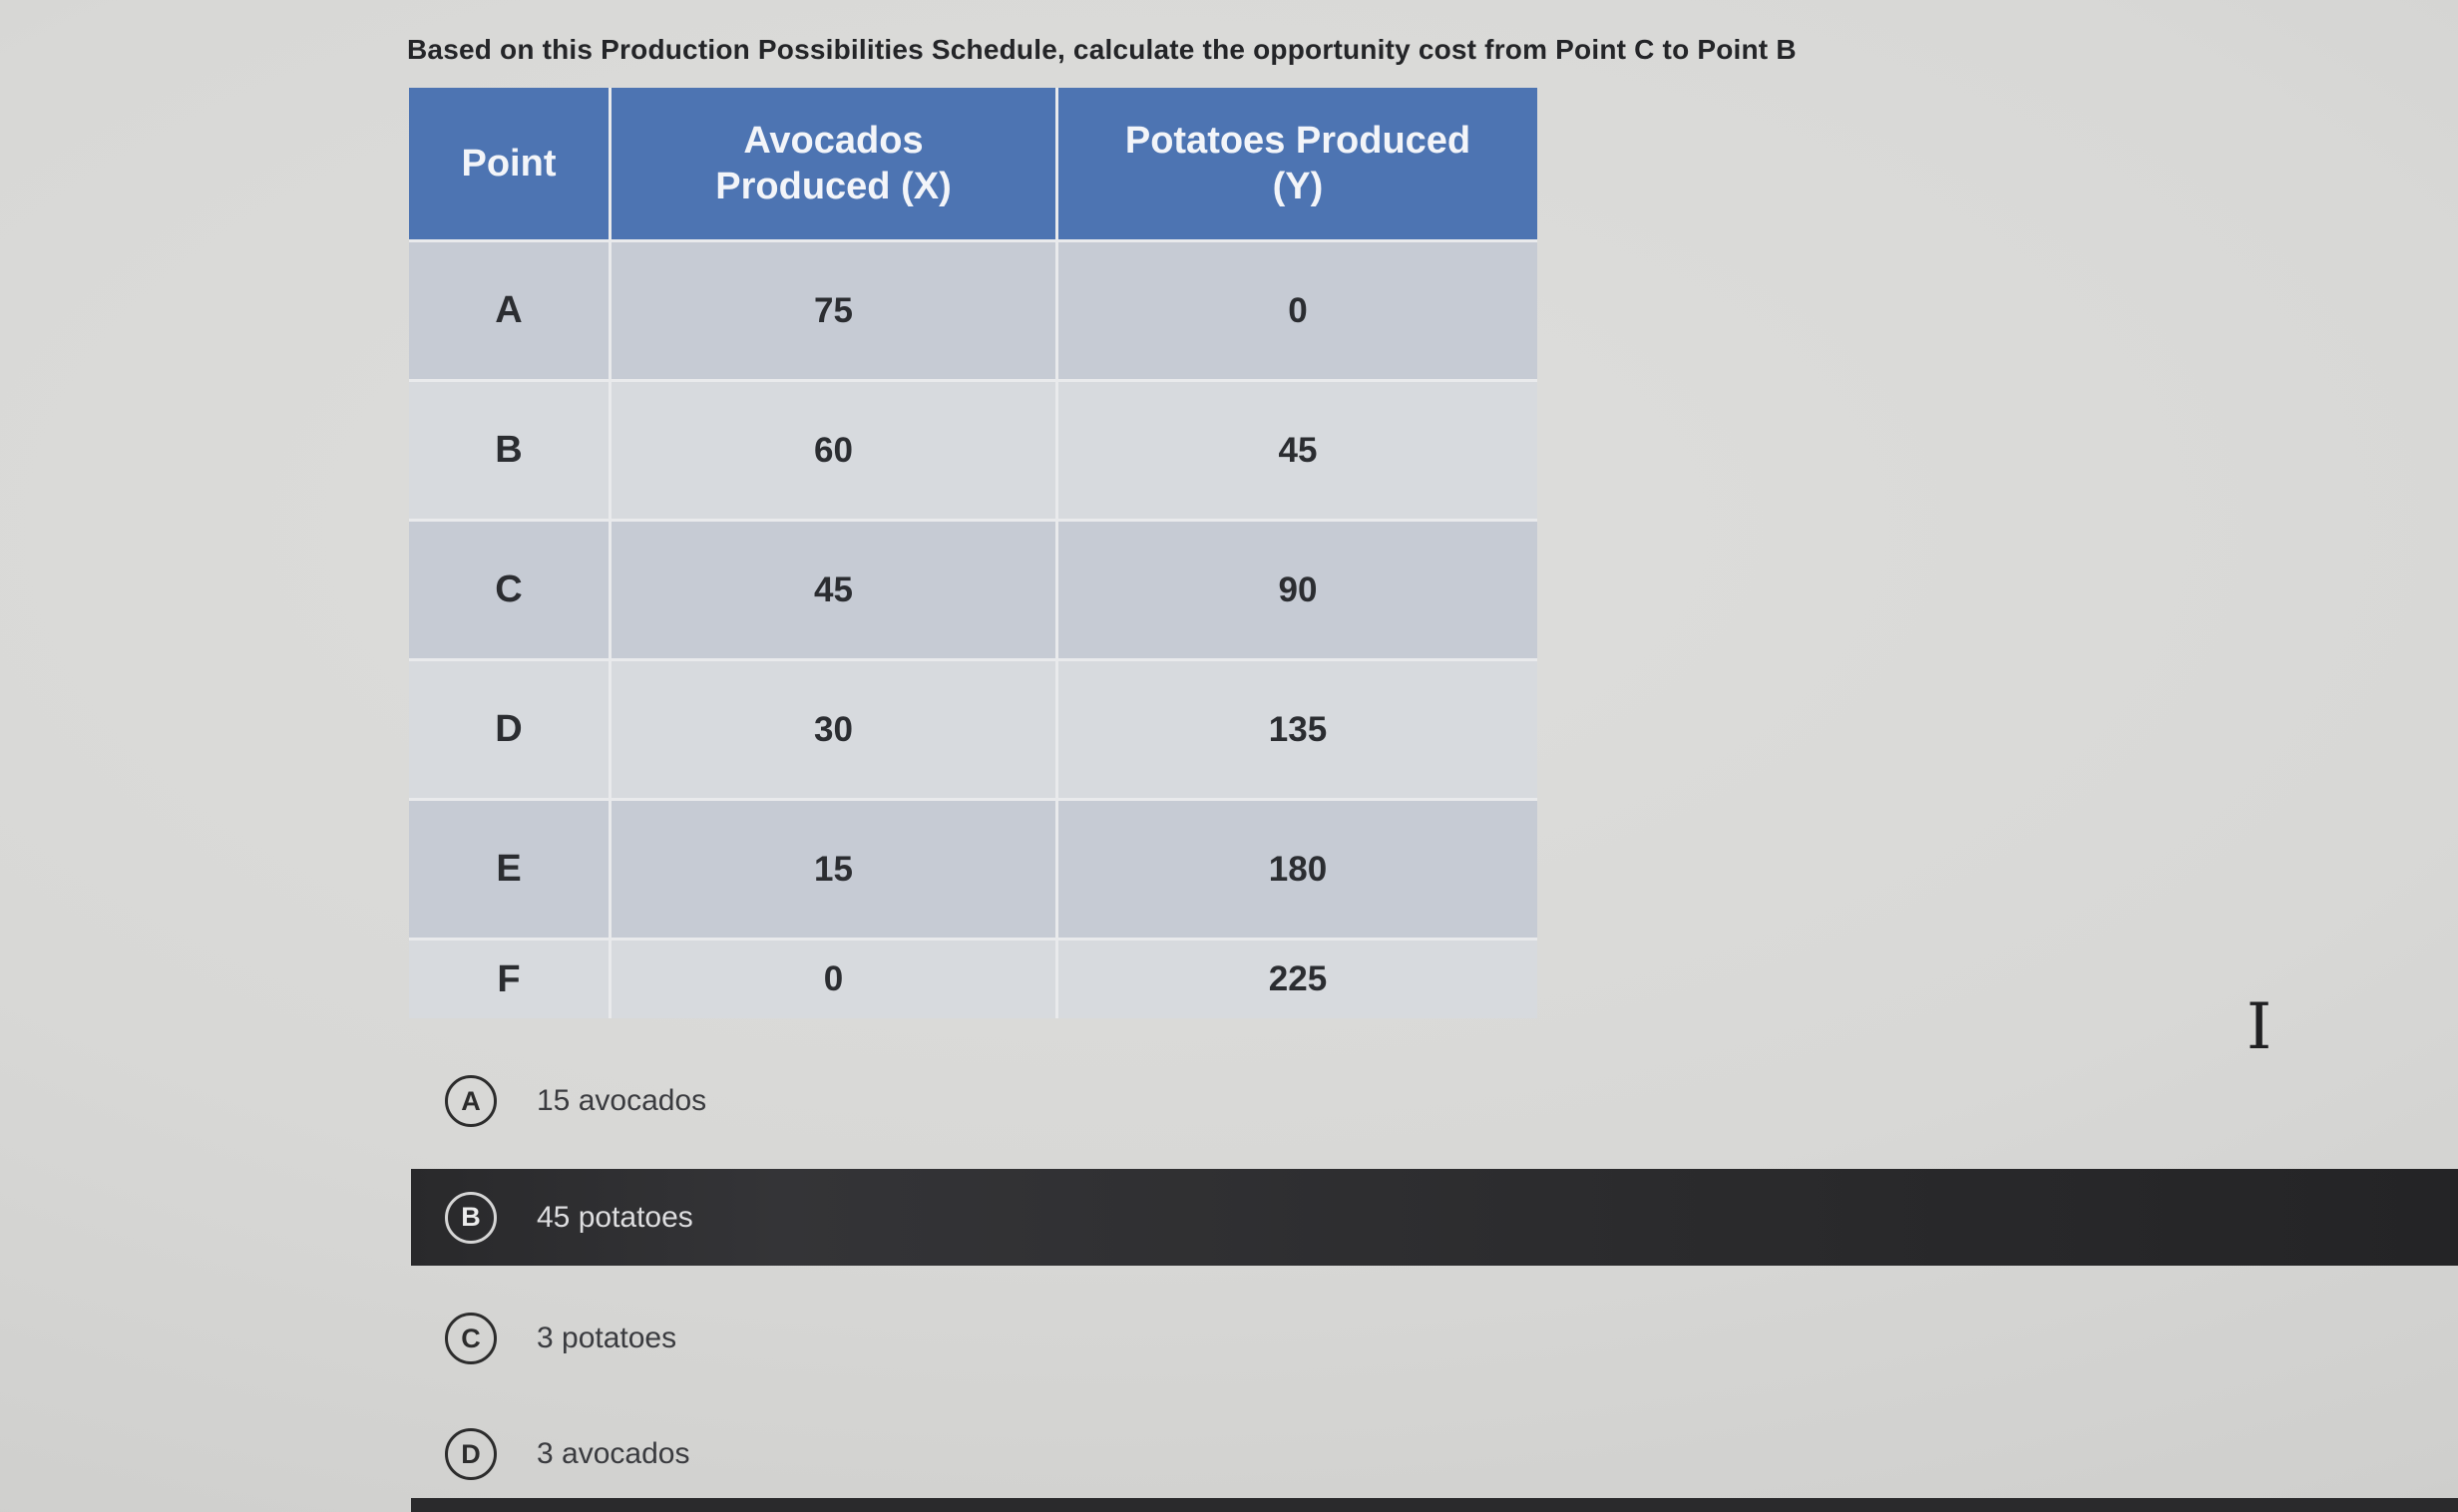 This screenshot has height=1512, width=2458. Describe the element at coordinates (509, 979) in the screenshot. I see `cell-point: F` at that location.